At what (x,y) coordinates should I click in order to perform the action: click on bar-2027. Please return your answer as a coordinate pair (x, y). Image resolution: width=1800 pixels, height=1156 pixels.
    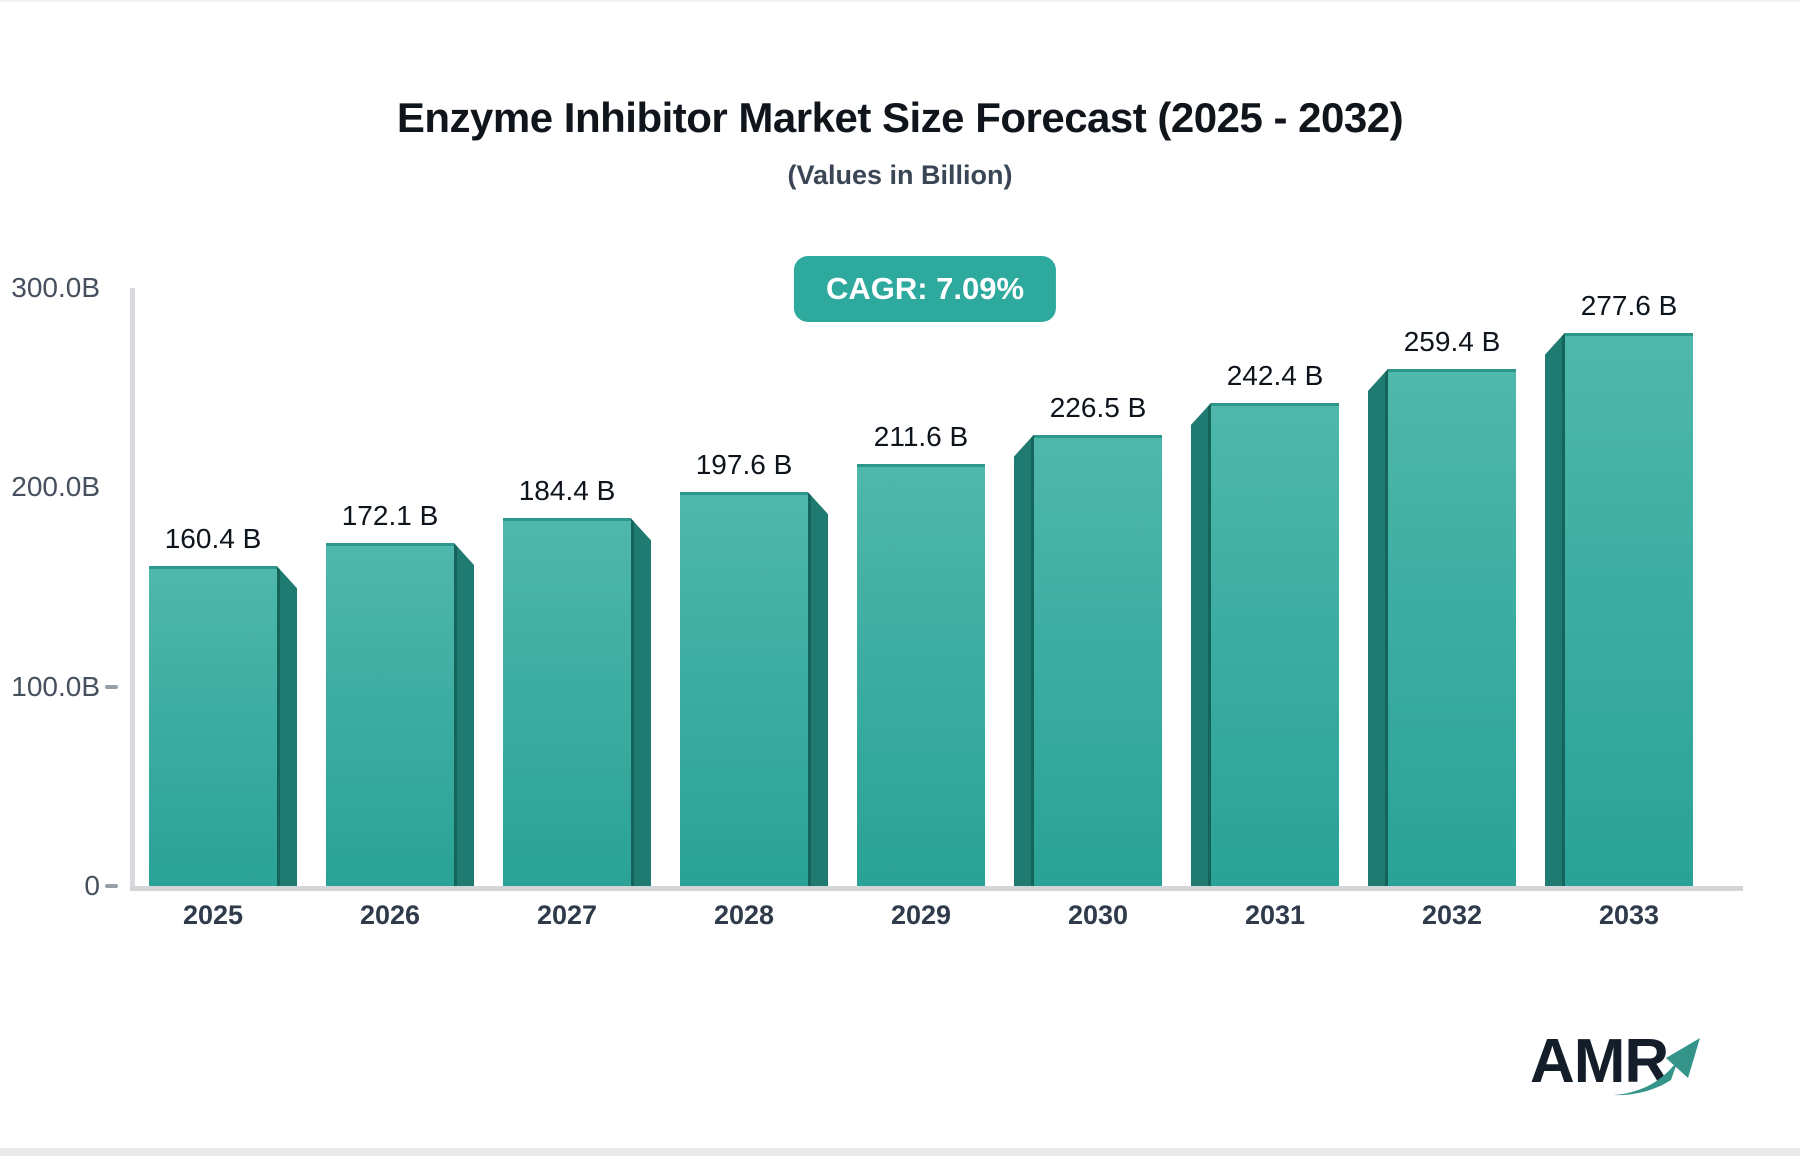
    Looking at the image, I should click on (567, 702).